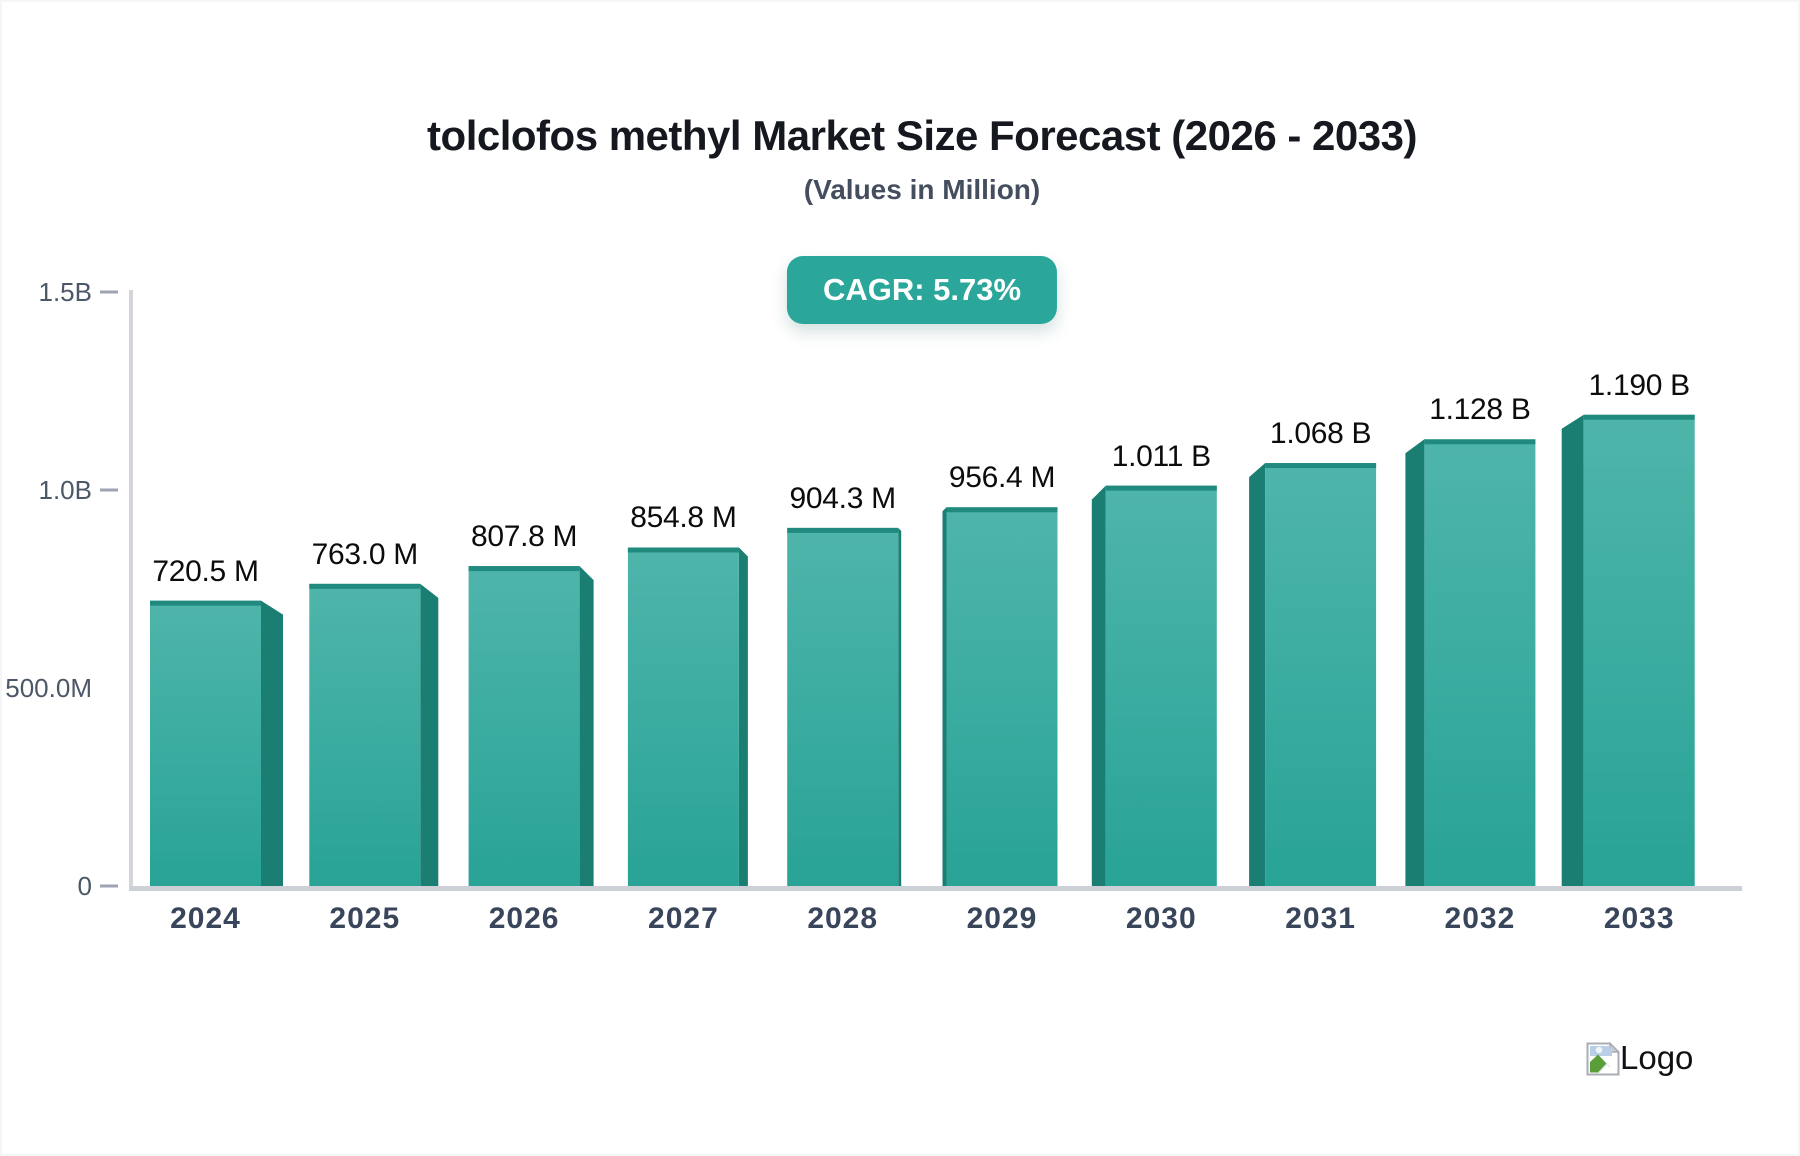 This screenshot has width=1800, height=1156. Describe the element at coordinates (365, 554) in the screenshot. I see `bar-value-label: 763.0 M` at that location.